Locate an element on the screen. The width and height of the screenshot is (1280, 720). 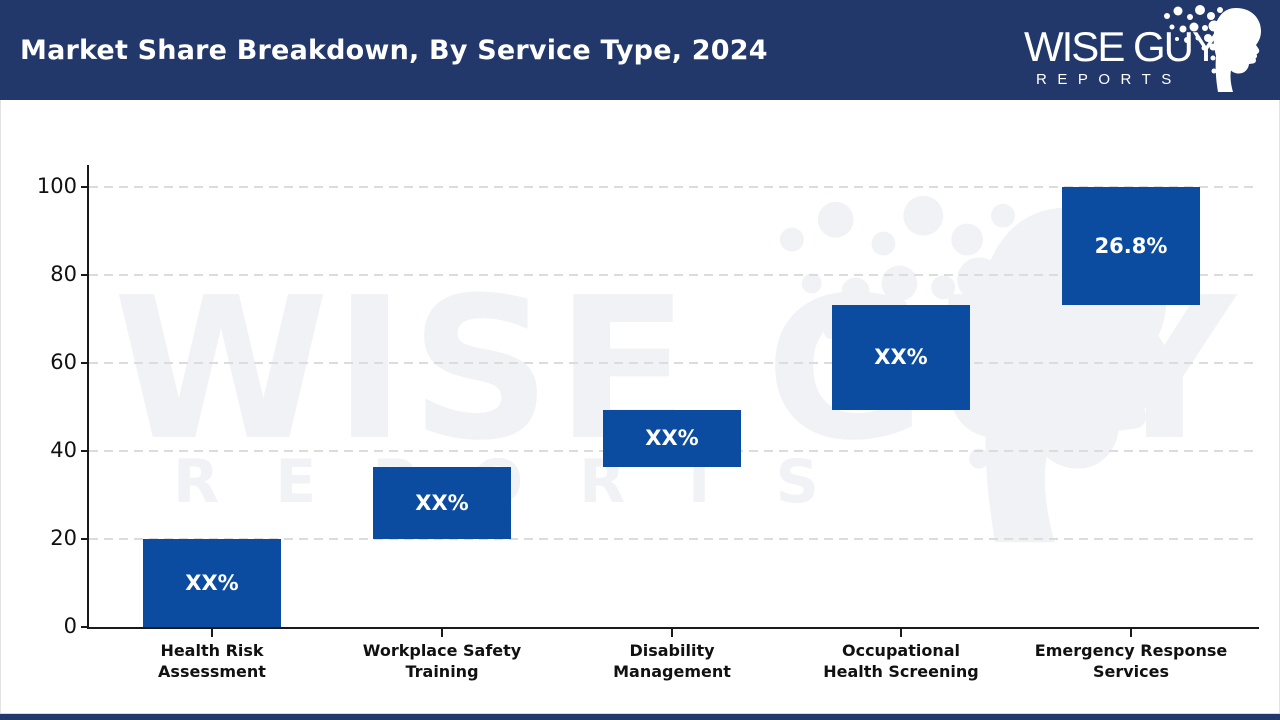
x-category-label: Health Risk Assessment is located at coordinates (212, 661).